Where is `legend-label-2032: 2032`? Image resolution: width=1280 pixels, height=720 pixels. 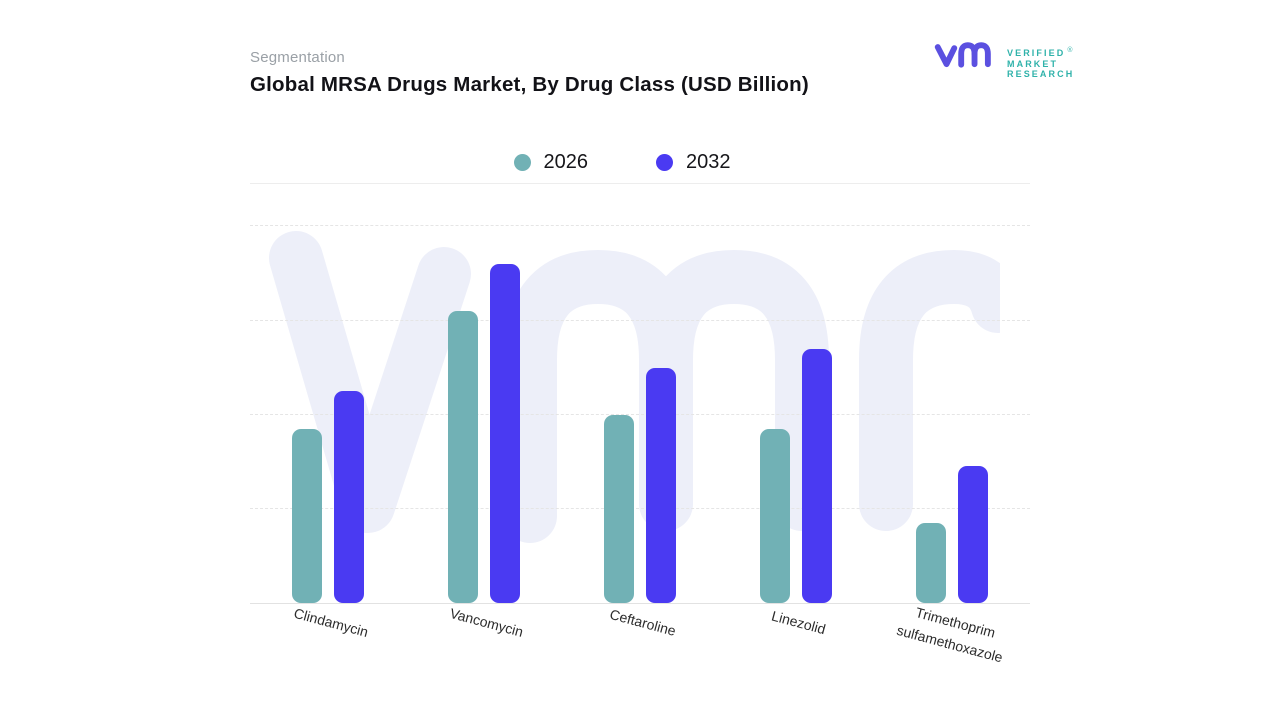 legend-label-2032: 2032 is located at coordinates (708, 161).